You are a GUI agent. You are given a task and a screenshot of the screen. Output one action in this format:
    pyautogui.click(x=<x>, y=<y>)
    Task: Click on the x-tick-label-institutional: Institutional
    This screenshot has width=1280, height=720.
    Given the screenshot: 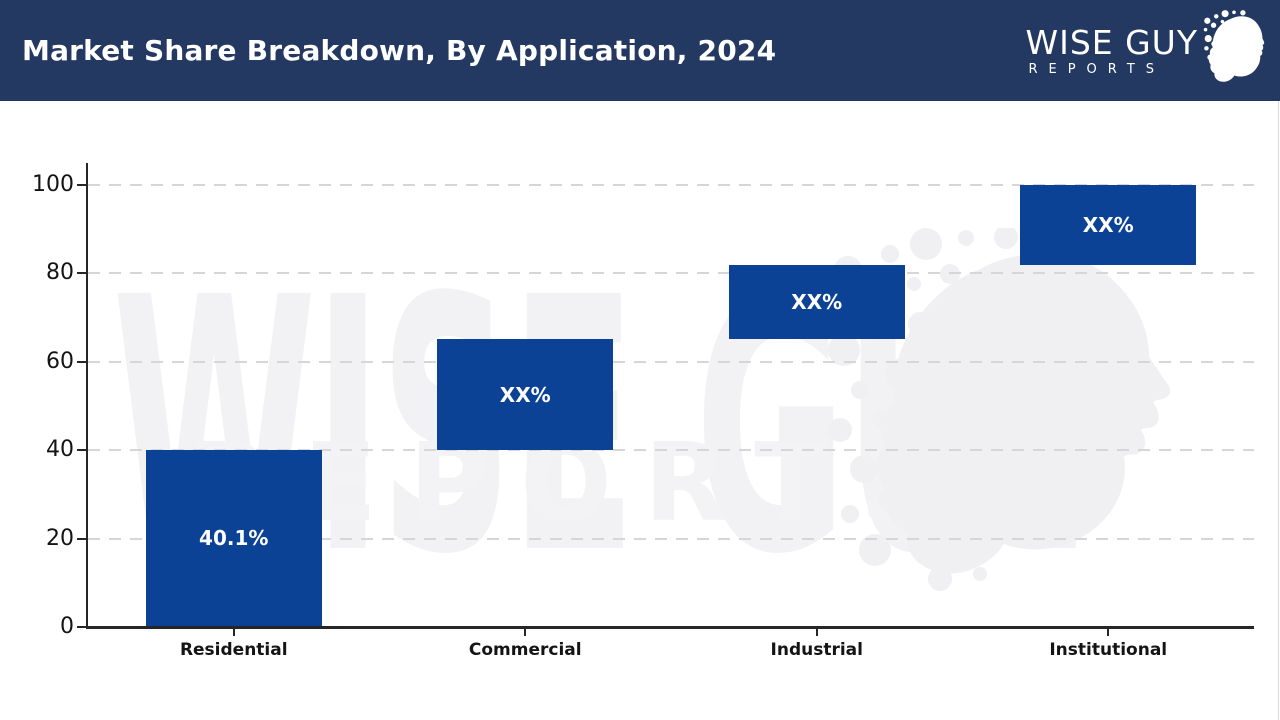 What is the action you would take?
    pyautogui.click(x=1108, y=650)
    